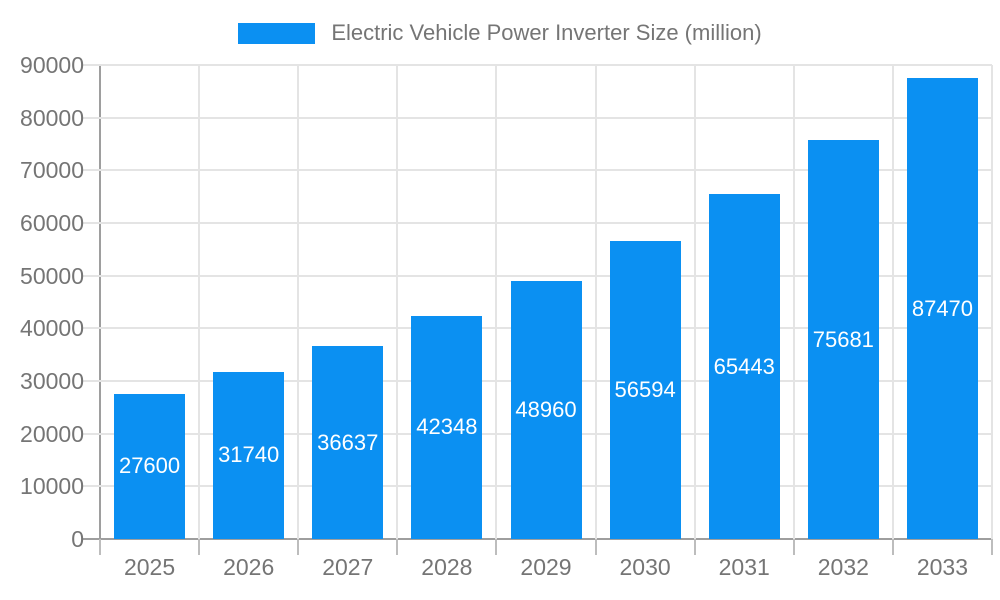  I want to click on bar-2032: 75681, so click(843, 339).